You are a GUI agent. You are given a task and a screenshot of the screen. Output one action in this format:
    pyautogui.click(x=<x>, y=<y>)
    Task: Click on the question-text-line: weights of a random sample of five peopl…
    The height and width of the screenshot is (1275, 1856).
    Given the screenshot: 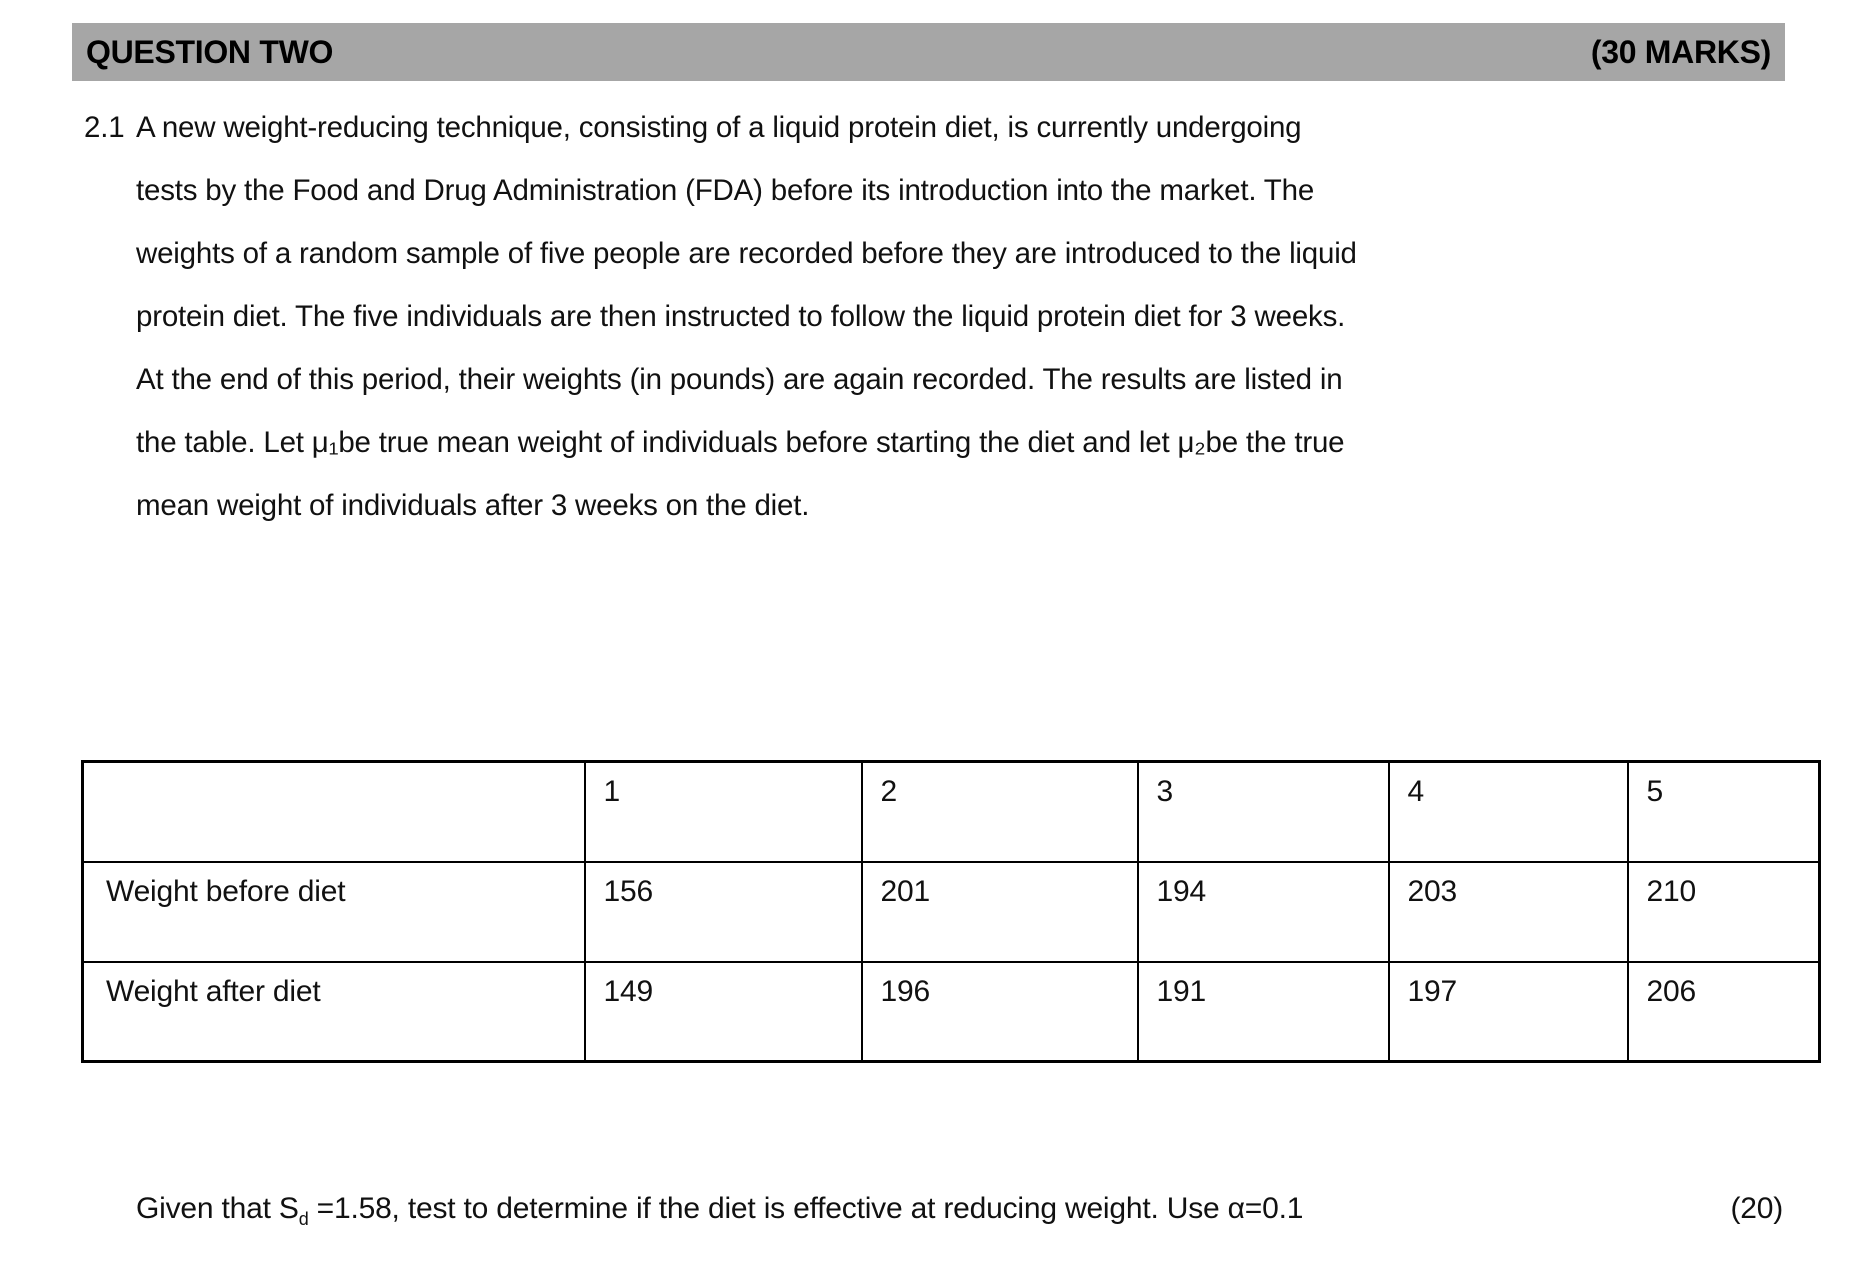 What is the action you would take?
    pyautogui.click(x=746, y=253)
    